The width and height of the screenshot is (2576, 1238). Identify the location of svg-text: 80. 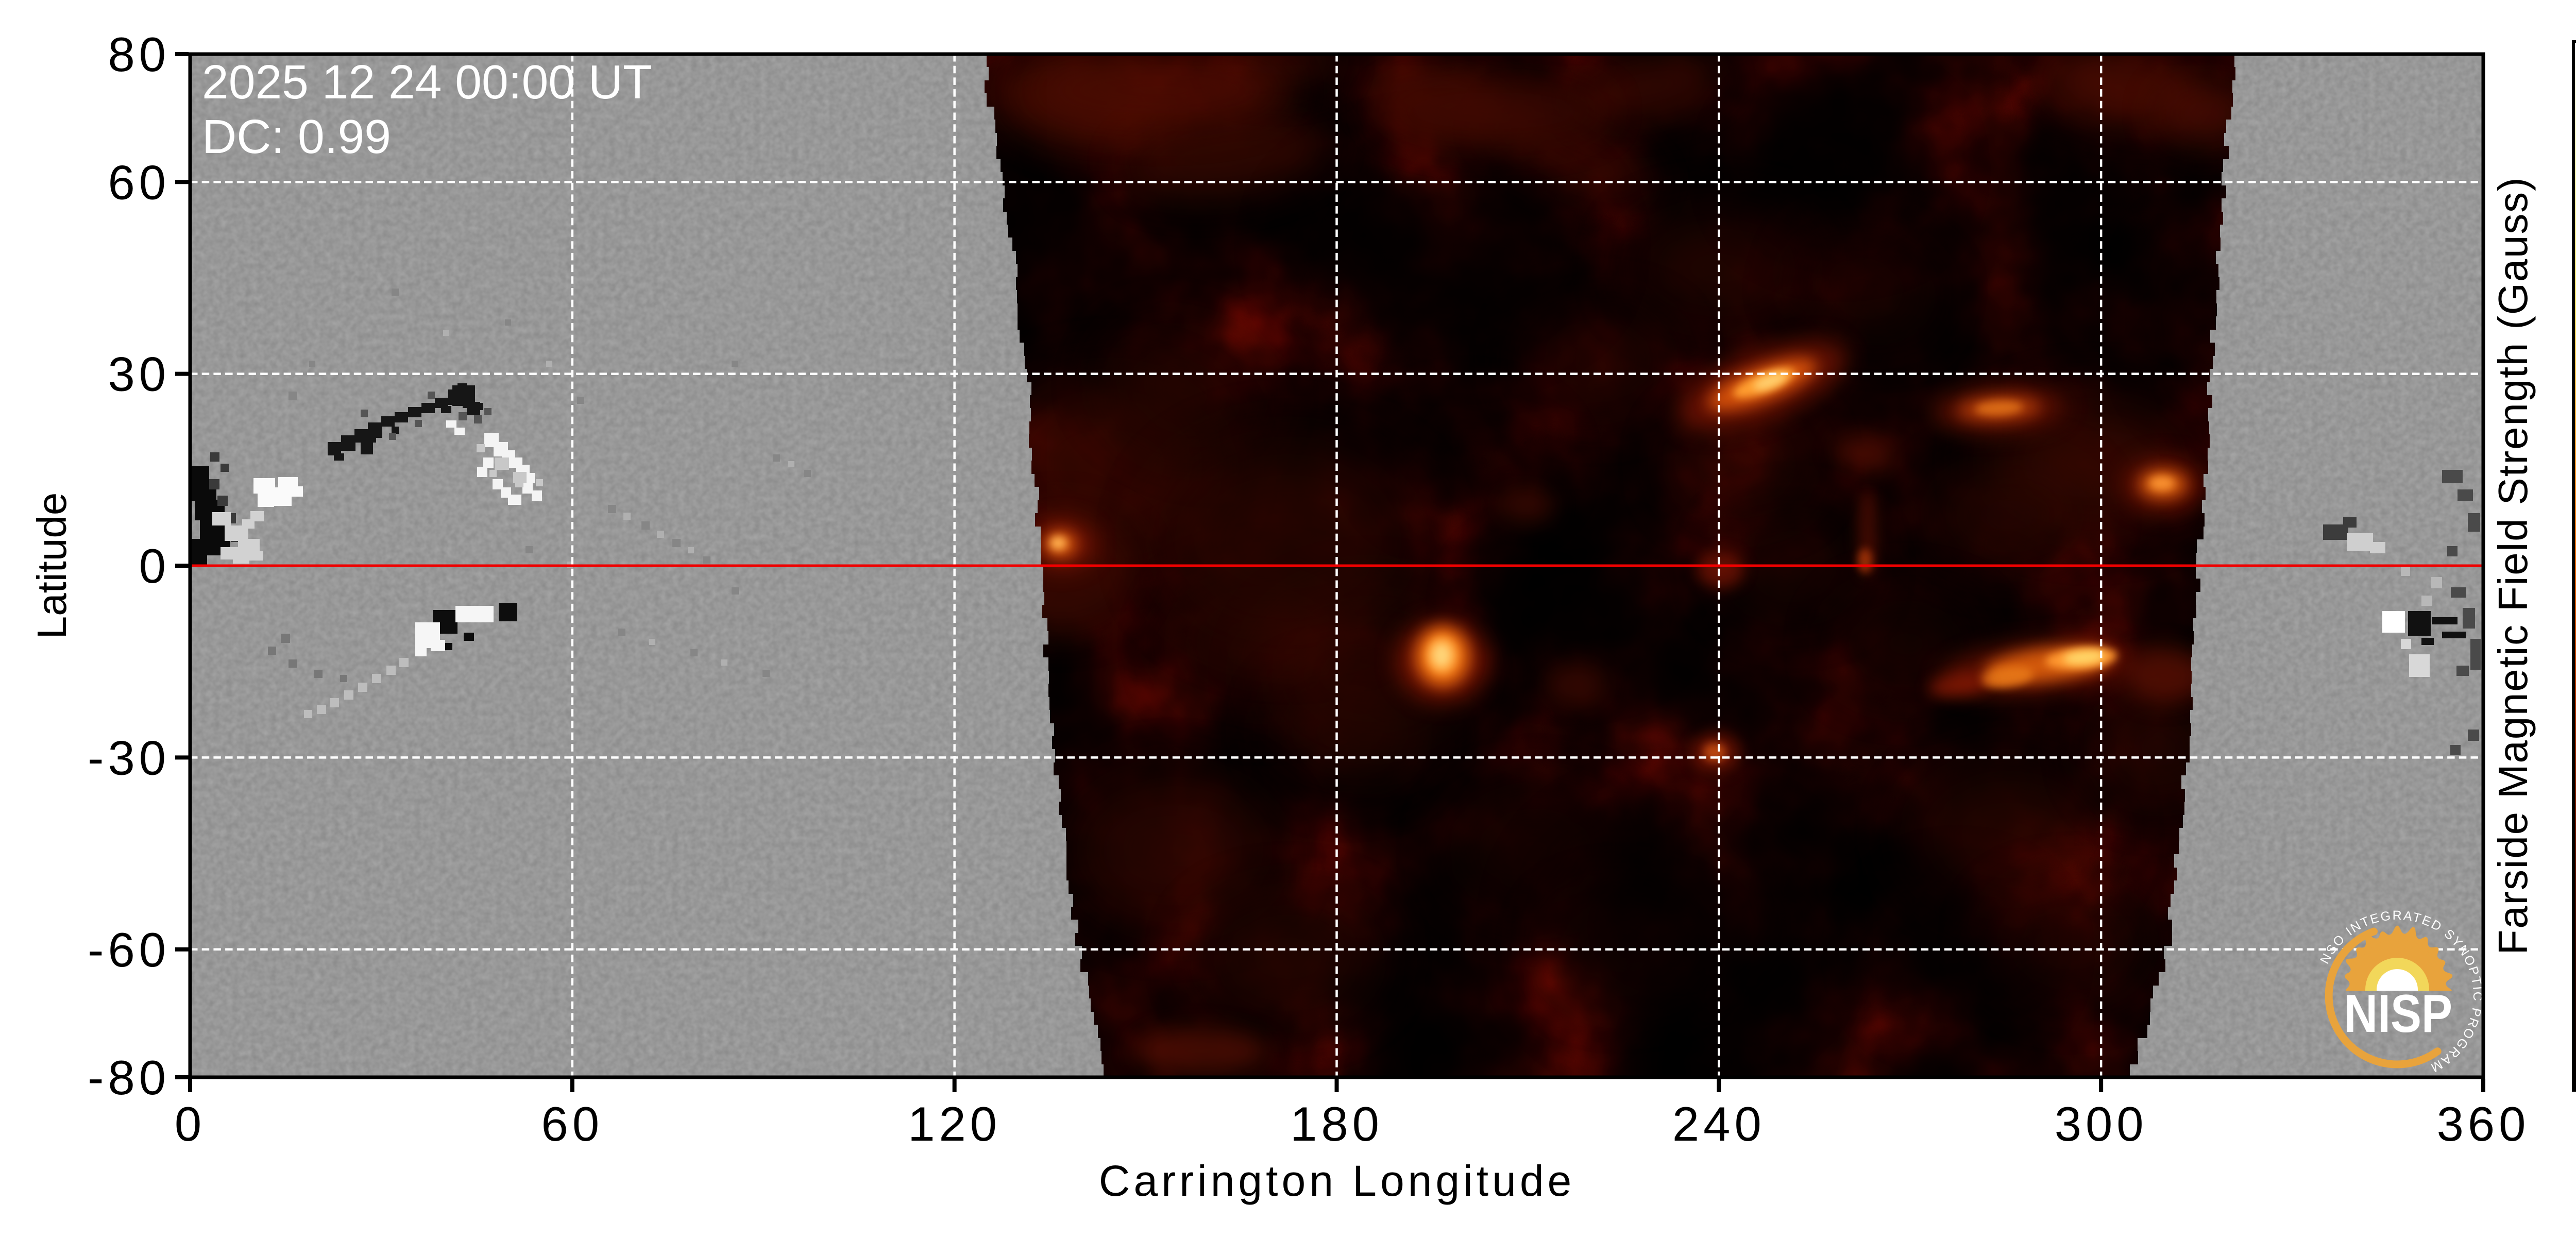
(139, 54).